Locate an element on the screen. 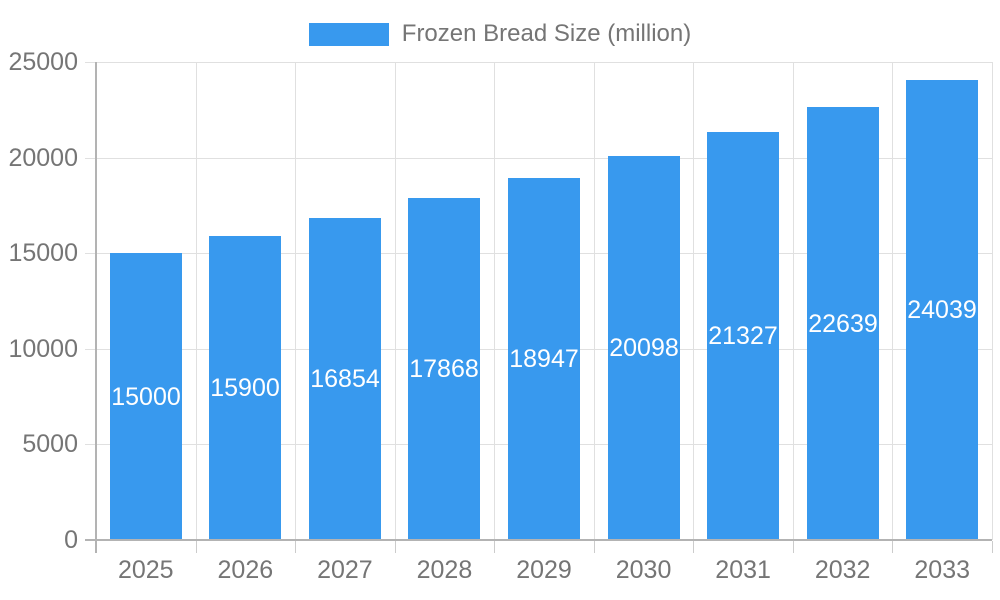 This screenshot has height=600, width=1000. legend: Frozen Bread Size (million) is located at coordinates (500, 34).